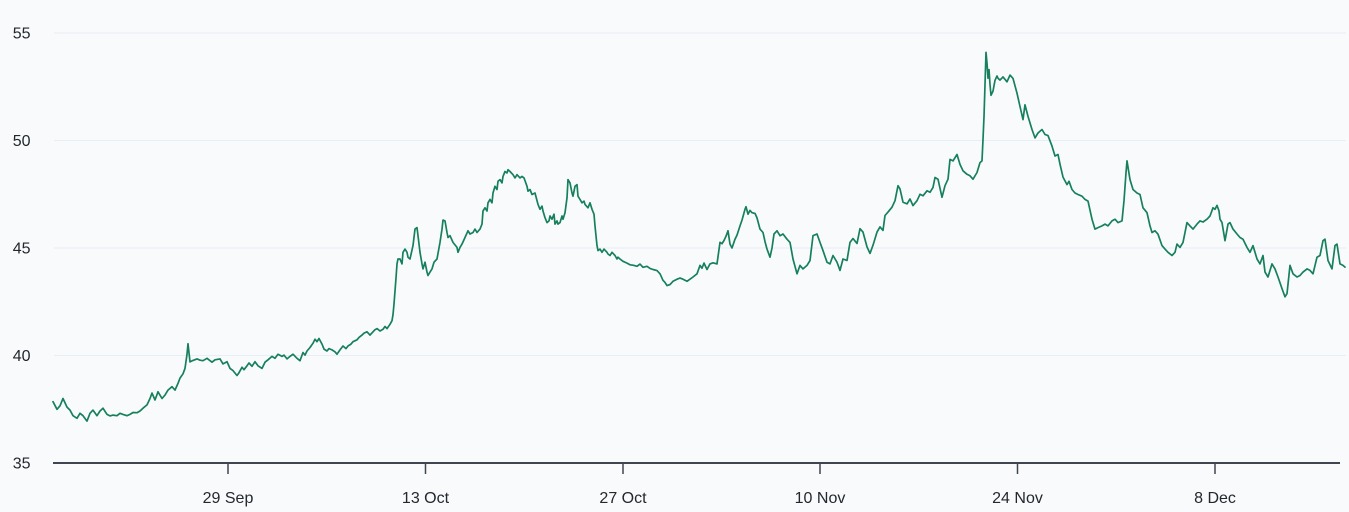 This screenshot has height=512, width=1349. Describe the element at coordinates (696, 484) in the screenshot. I see `x-axis: 29 Sep 13 Oct 27 Oct 10 Nov 24 Nov 8 Dec` at that location.